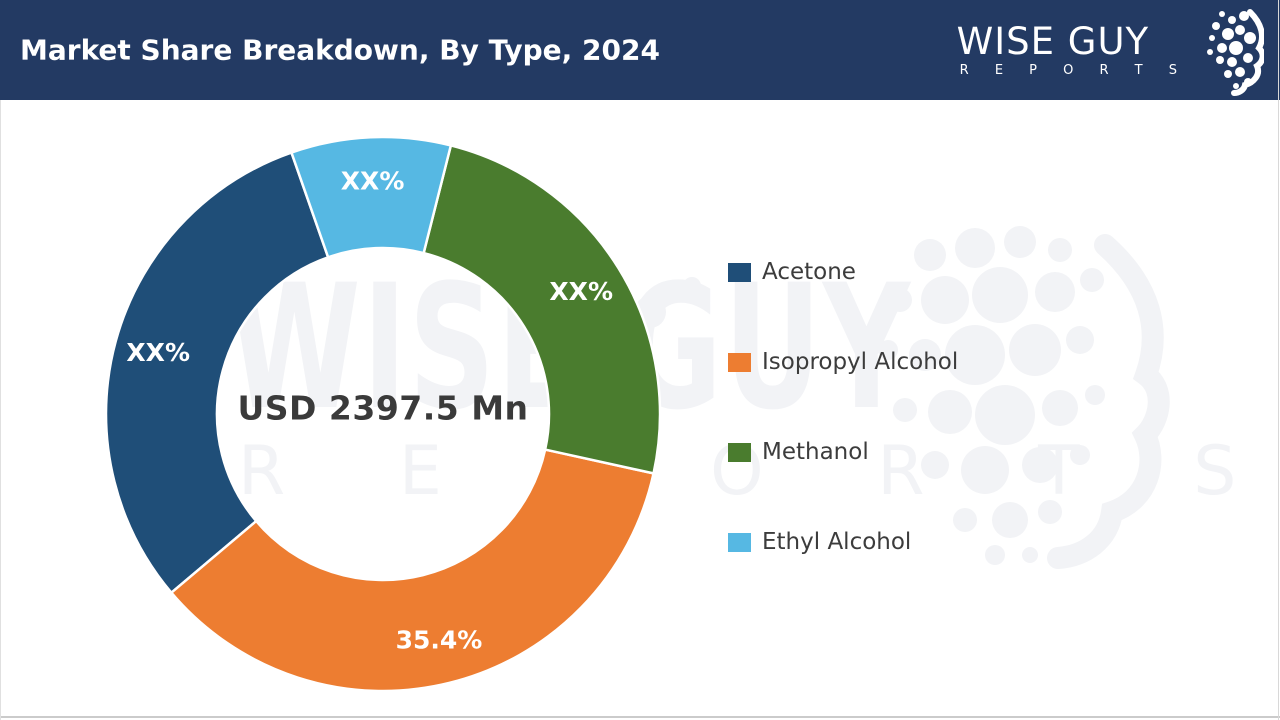  I want to click on donut-center-value: USD 2397.5 Mn, so click(383, 408).